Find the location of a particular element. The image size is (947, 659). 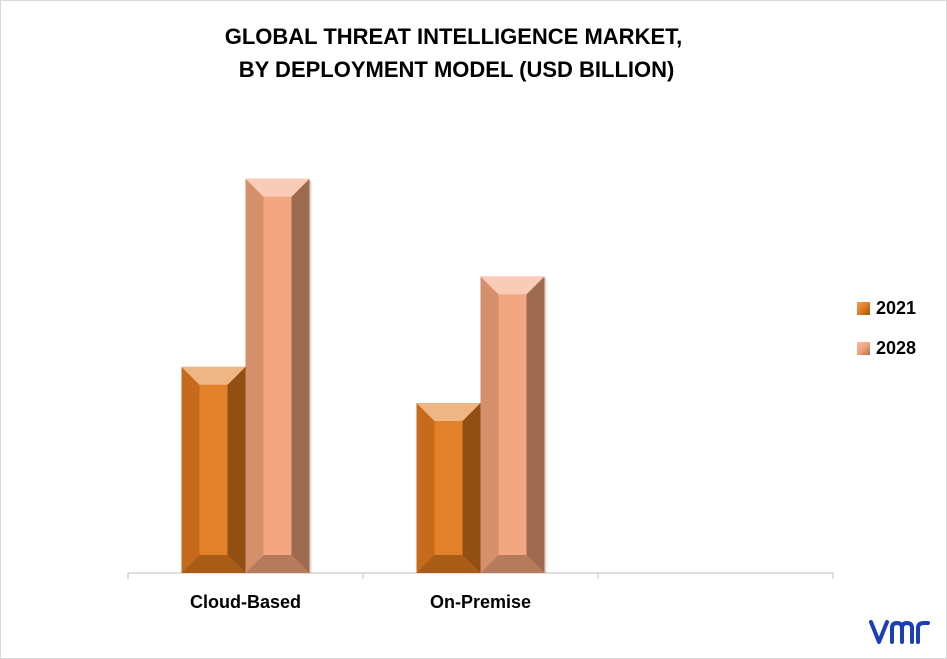

x-tick-label: Cloud-Based is located at coordinates (245, 602).